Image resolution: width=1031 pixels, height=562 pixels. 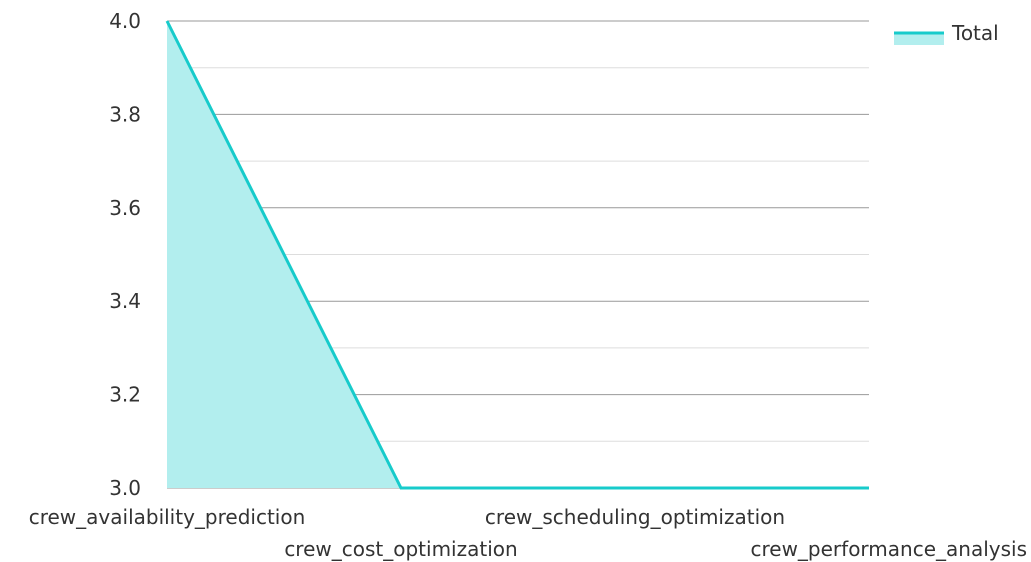 What do you see at coordinates (125, 208) in the screenshot?
I see `y-tick-label: 3.6` at bounding box center [125, 208].